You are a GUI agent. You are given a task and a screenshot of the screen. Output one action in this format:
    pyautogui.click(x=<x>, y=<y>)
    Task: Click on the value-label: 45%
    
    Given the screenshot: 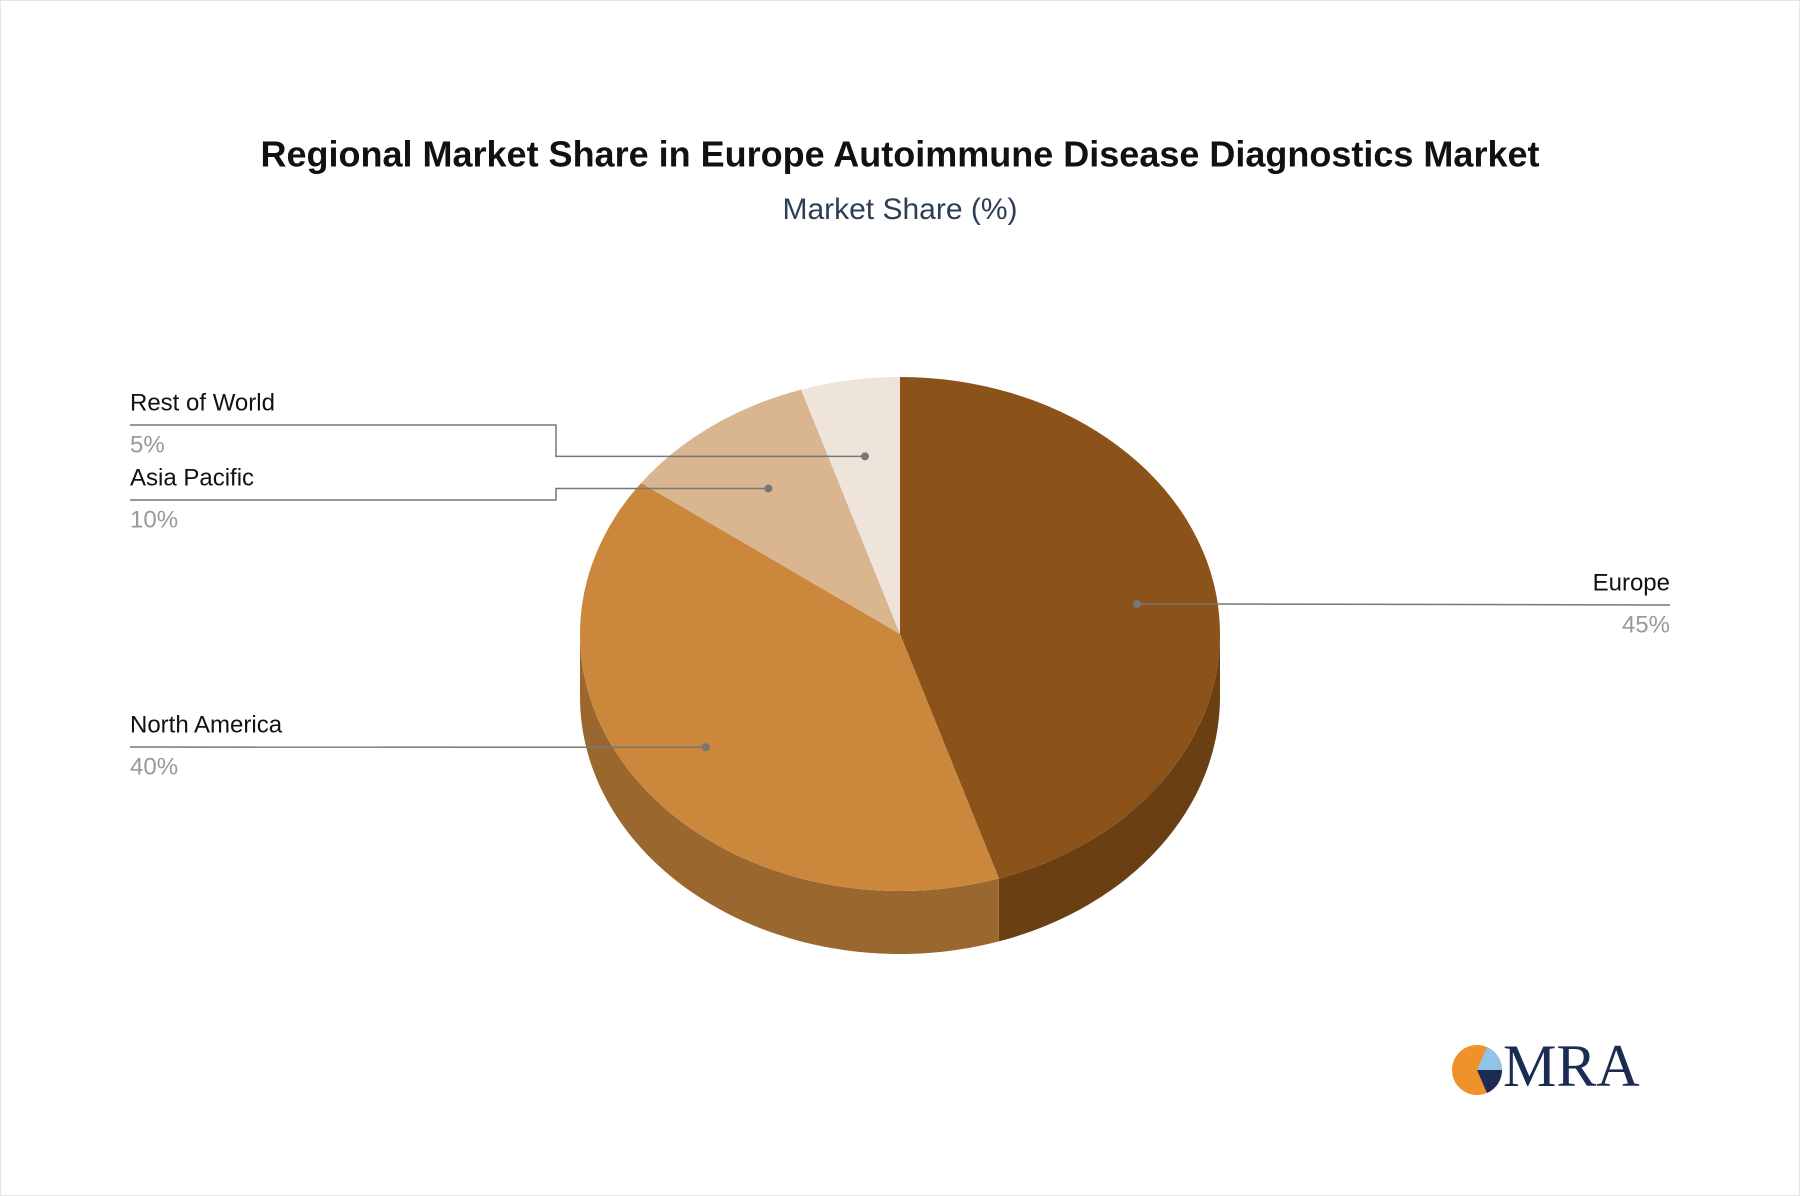 What is the action you would take?
    pyautogui.click(x=1646, y=624)
    